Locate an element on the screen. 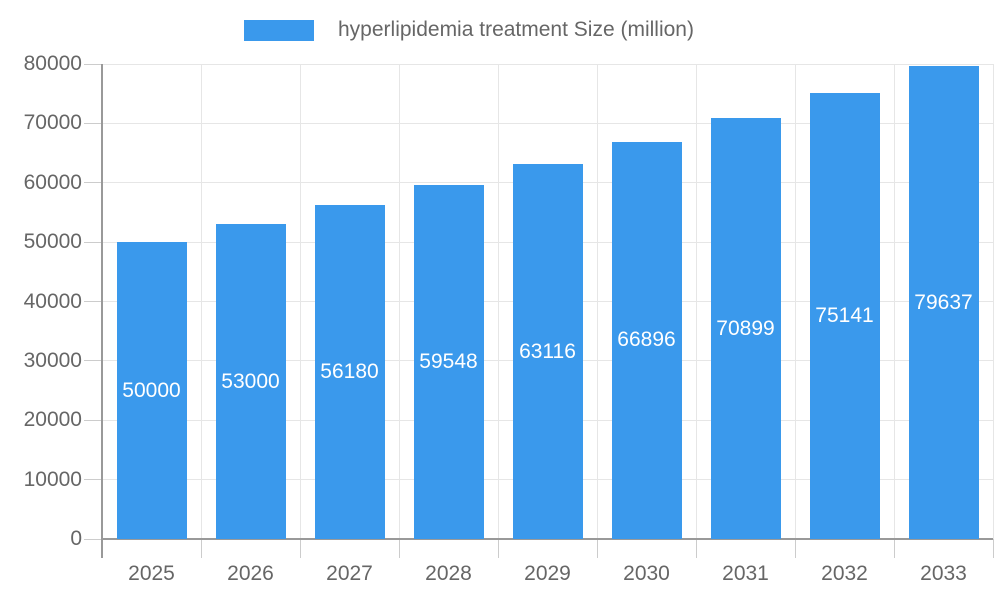 This screenshot has height=600, width=1000. bar-value-label: 63116 is located at coordinates (547, 351).